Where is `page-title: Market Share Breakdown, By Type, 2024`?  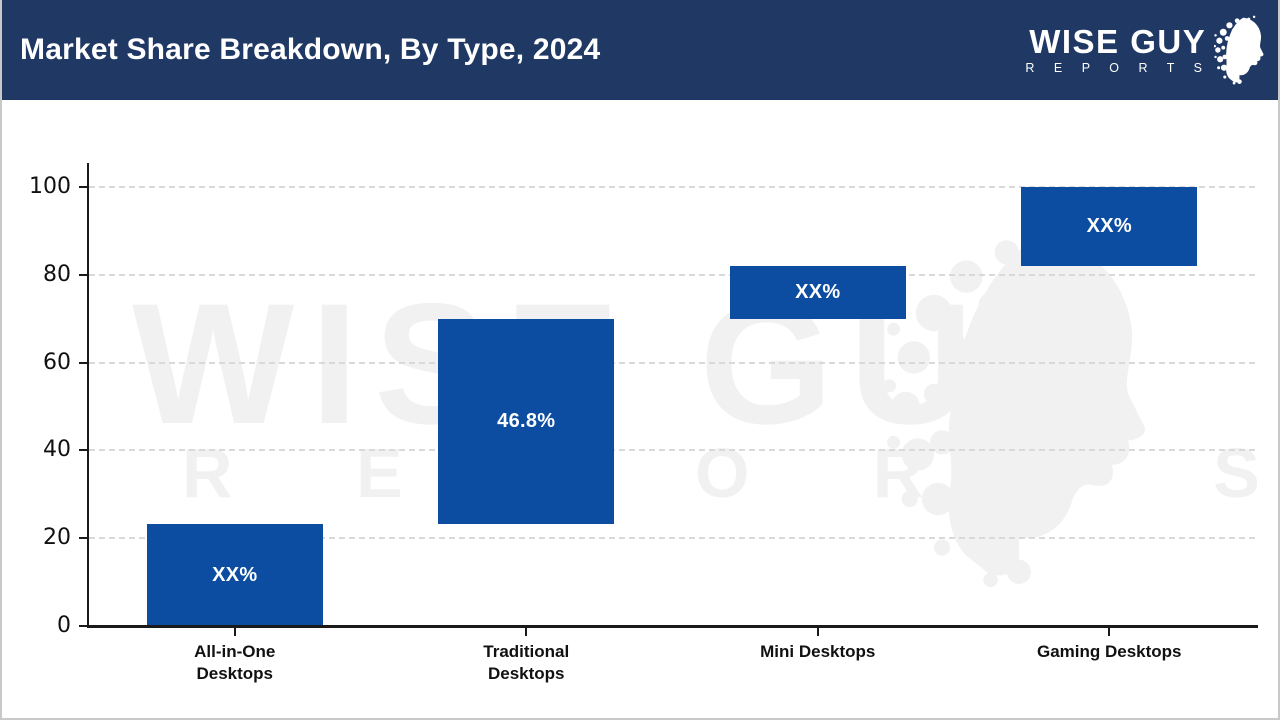
page-title: Market Share Breakdown, By Type, 2024 is located at coordinates (310, 49).